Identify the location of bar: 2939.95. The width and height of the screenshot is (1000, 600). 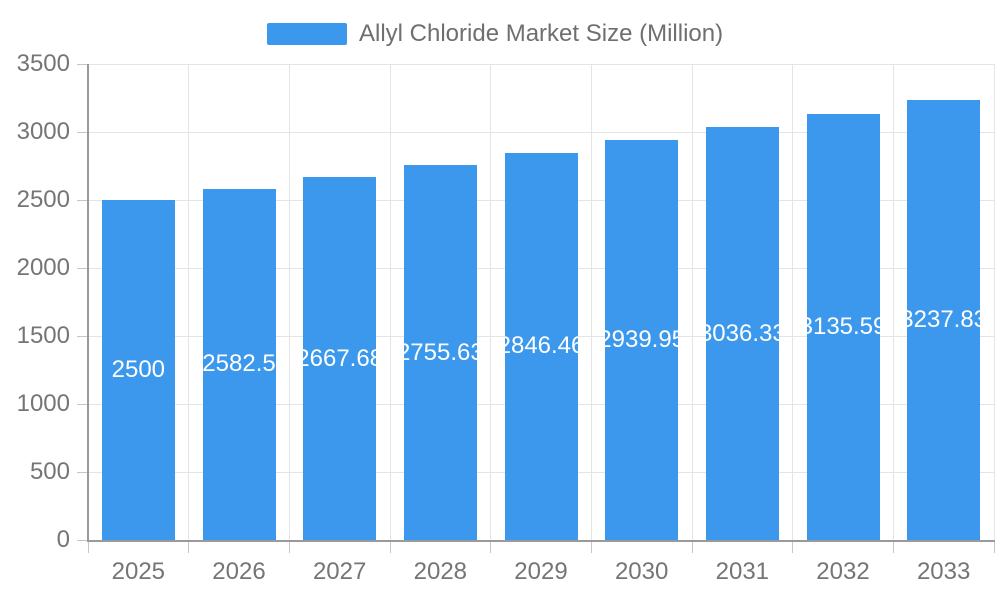
(642, 340).